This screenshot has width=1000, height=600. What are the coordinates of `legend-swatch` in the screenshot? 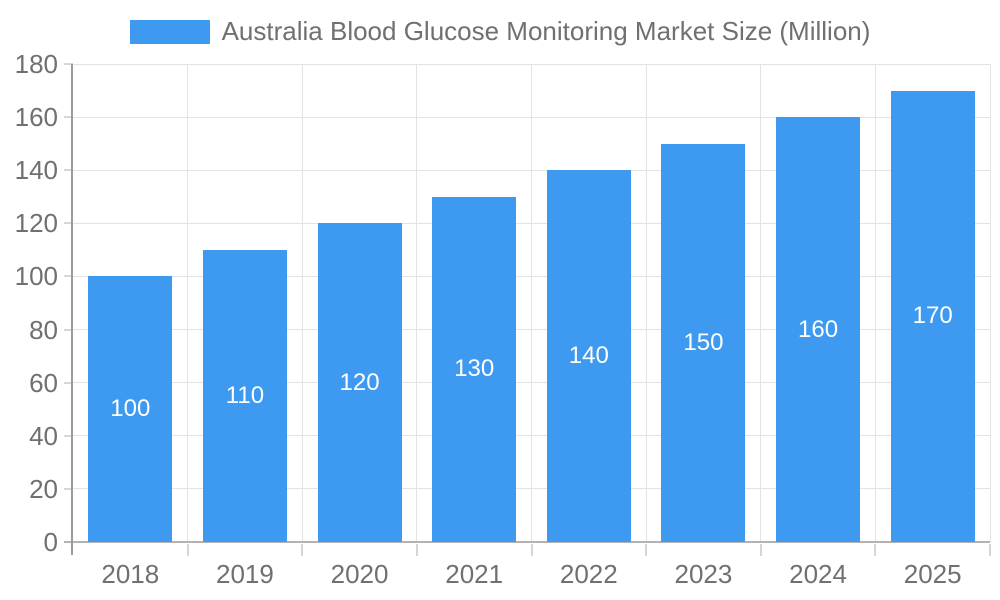 It's located at (169, 31).